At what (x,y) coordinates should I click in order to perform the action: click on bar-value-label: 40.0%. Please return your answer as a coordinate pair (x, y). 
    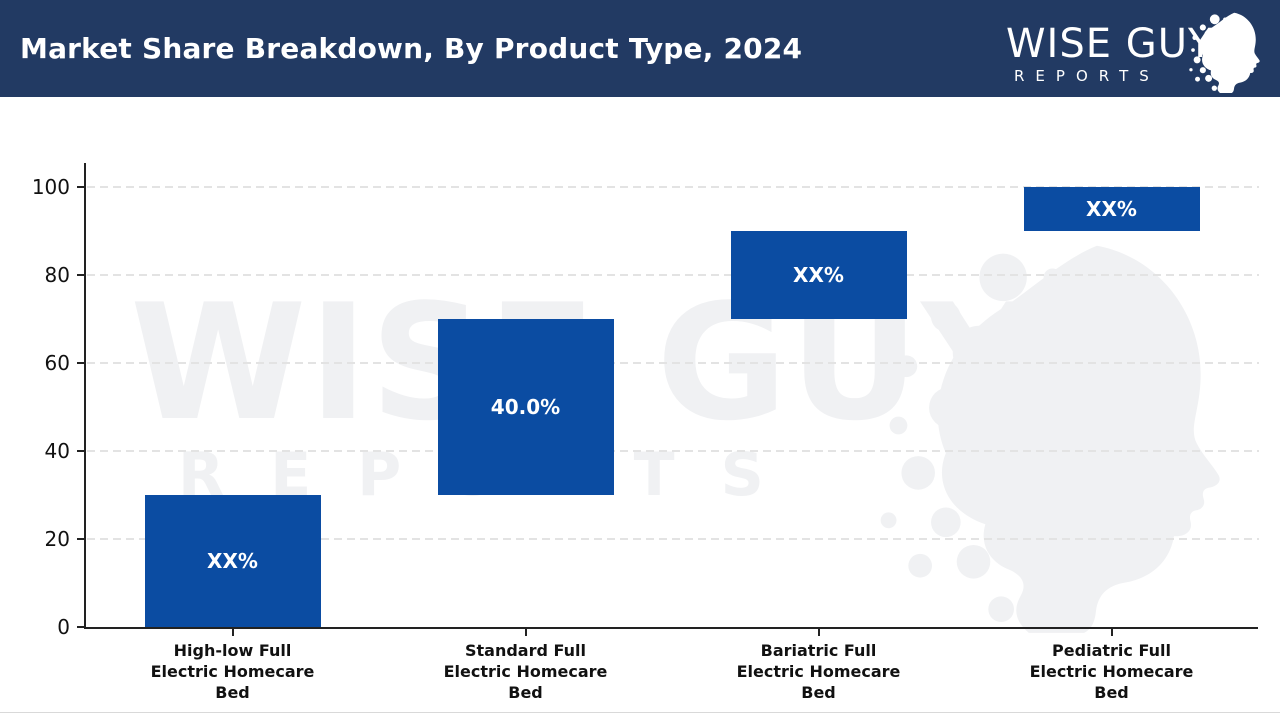
    Looking at the image, I should click on (525, 407).